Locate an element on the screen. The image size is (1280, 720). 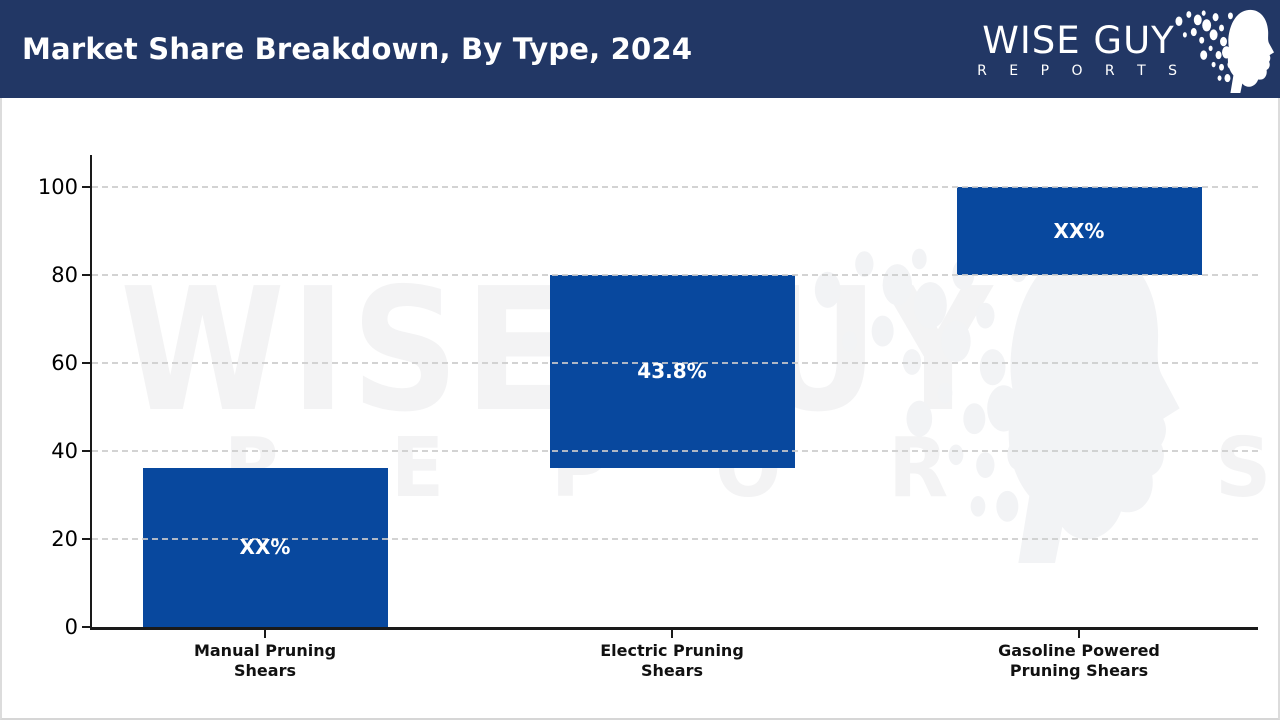
logo-wordmark: WISE GUY is located at coordinates (1078, 40).